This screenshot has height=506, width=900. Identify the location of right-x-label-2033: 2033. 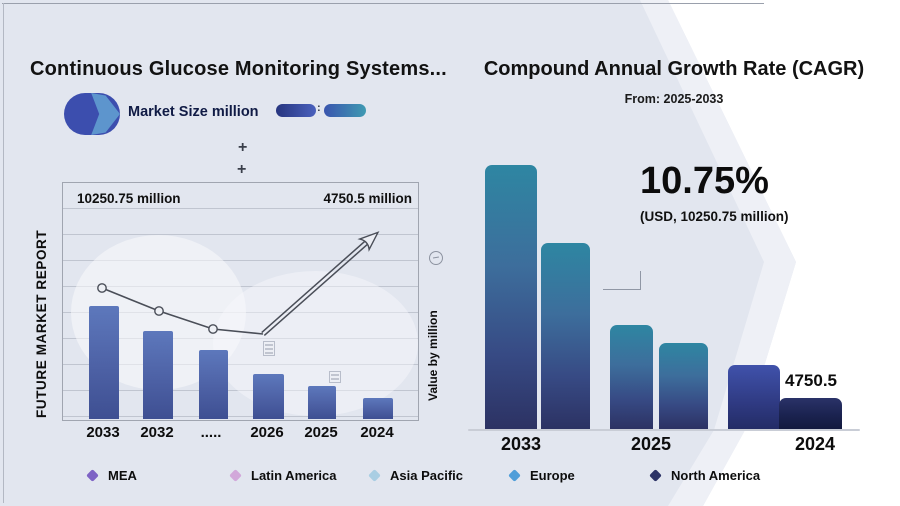
(521, 444).